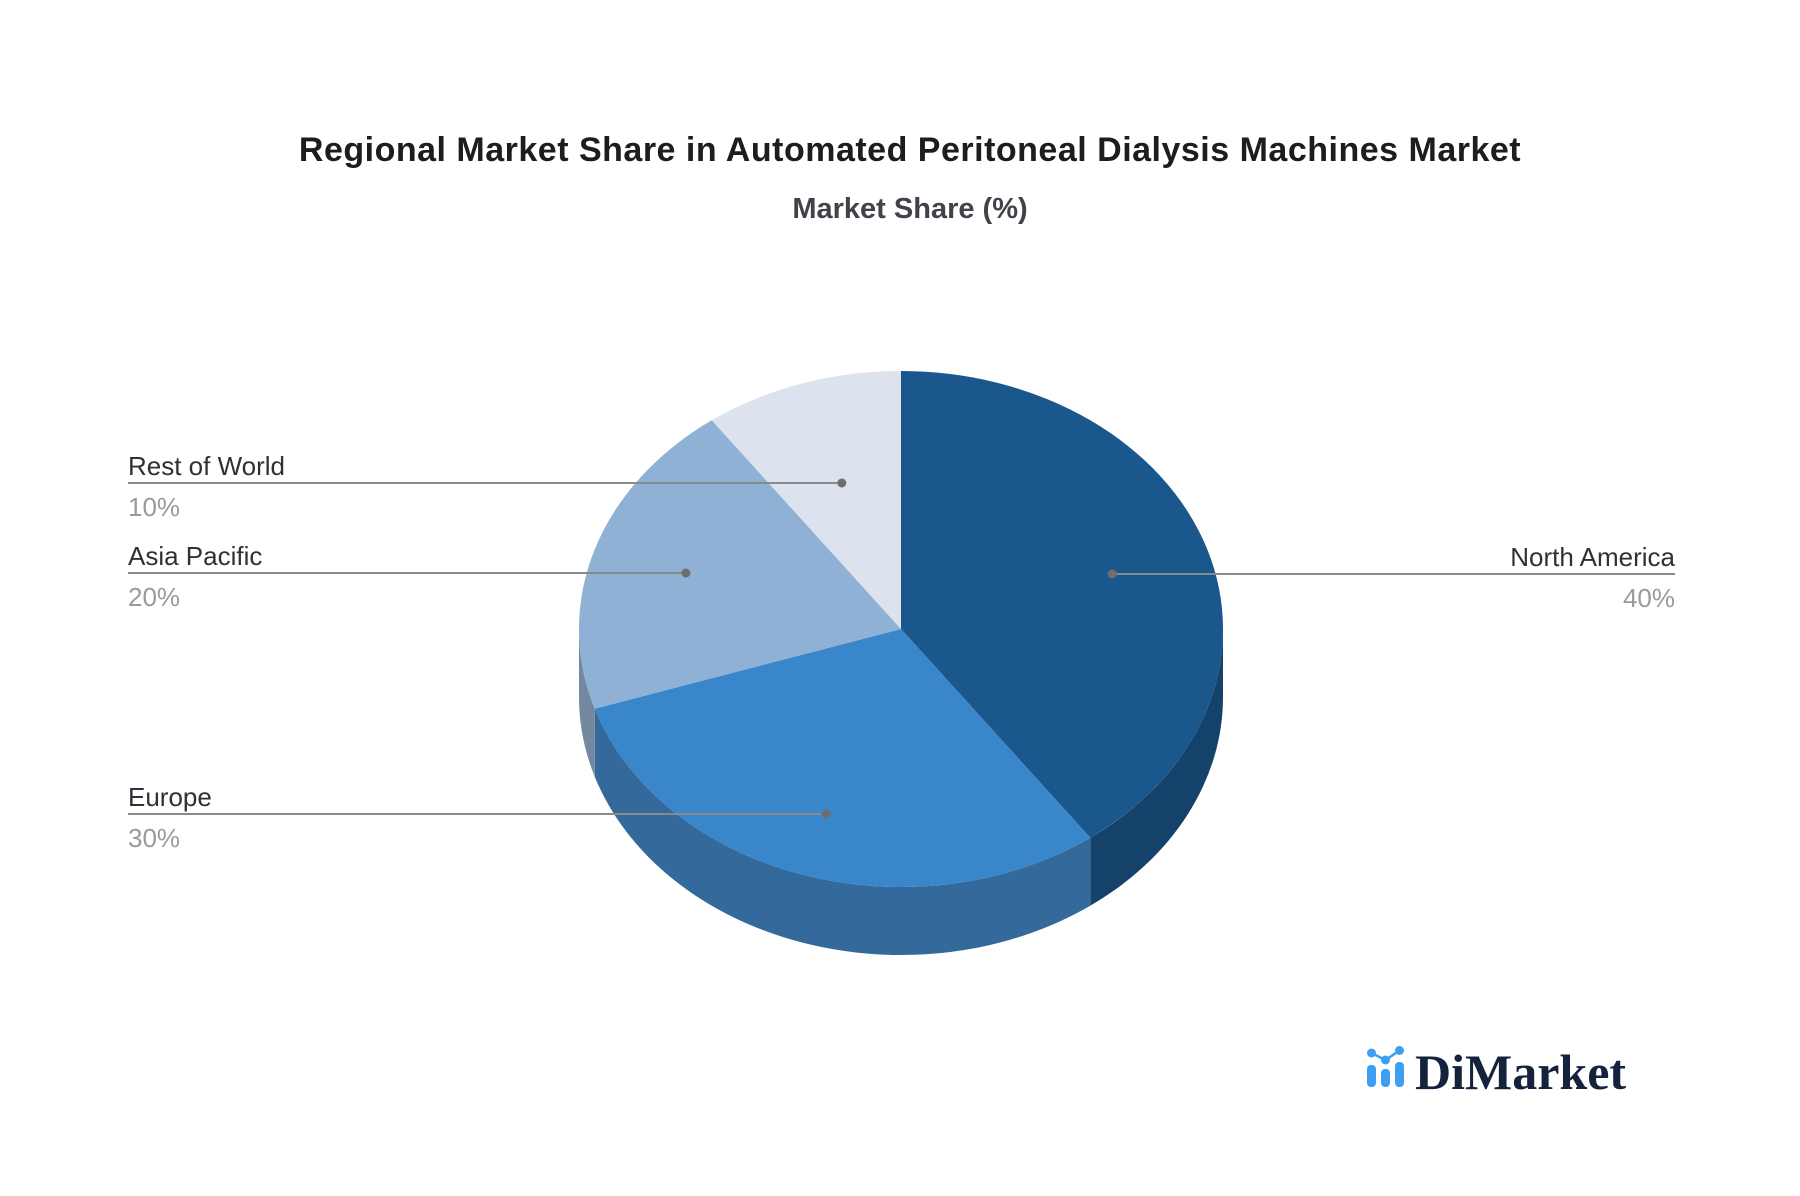 The width and height of the screenshot is (1800, 1196). Describe the element at coordinates (1156, 767) in the screenshot. I see `pie-slice-side-north-america` at that location.